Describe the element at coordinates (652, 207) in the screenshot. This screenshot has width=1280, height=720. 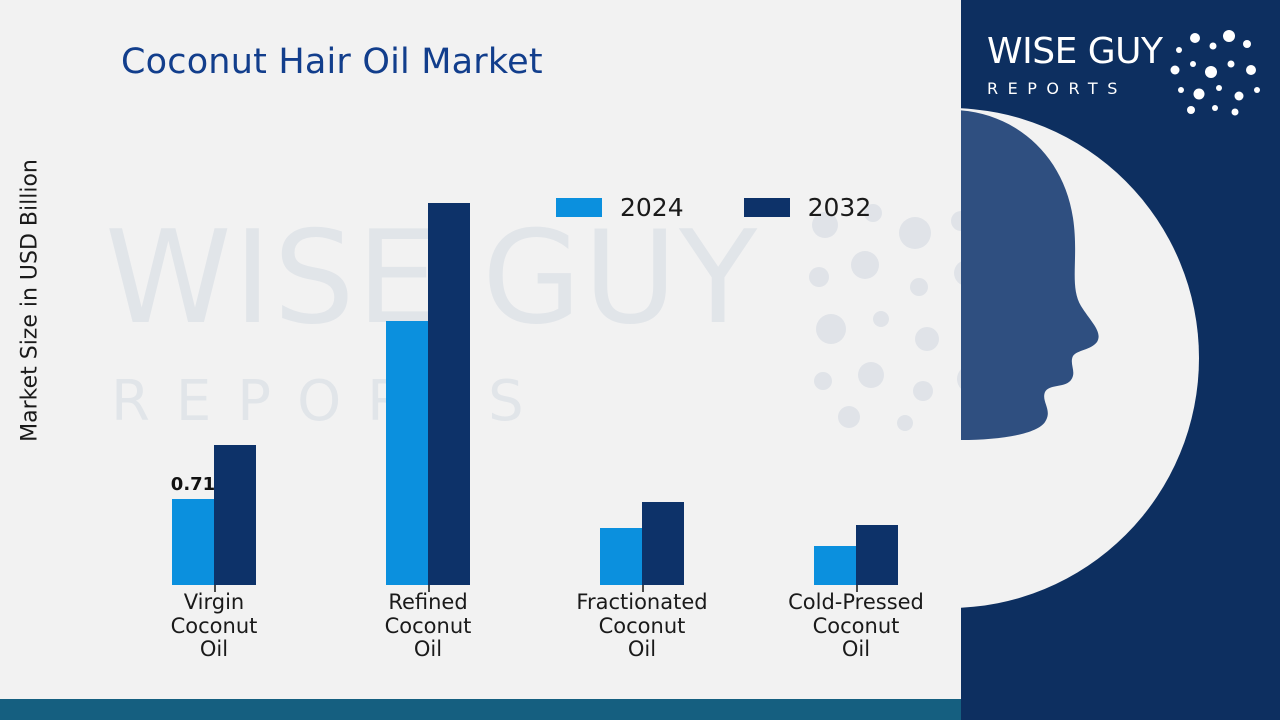
I see `legend-label-2024: 2024` at that location.